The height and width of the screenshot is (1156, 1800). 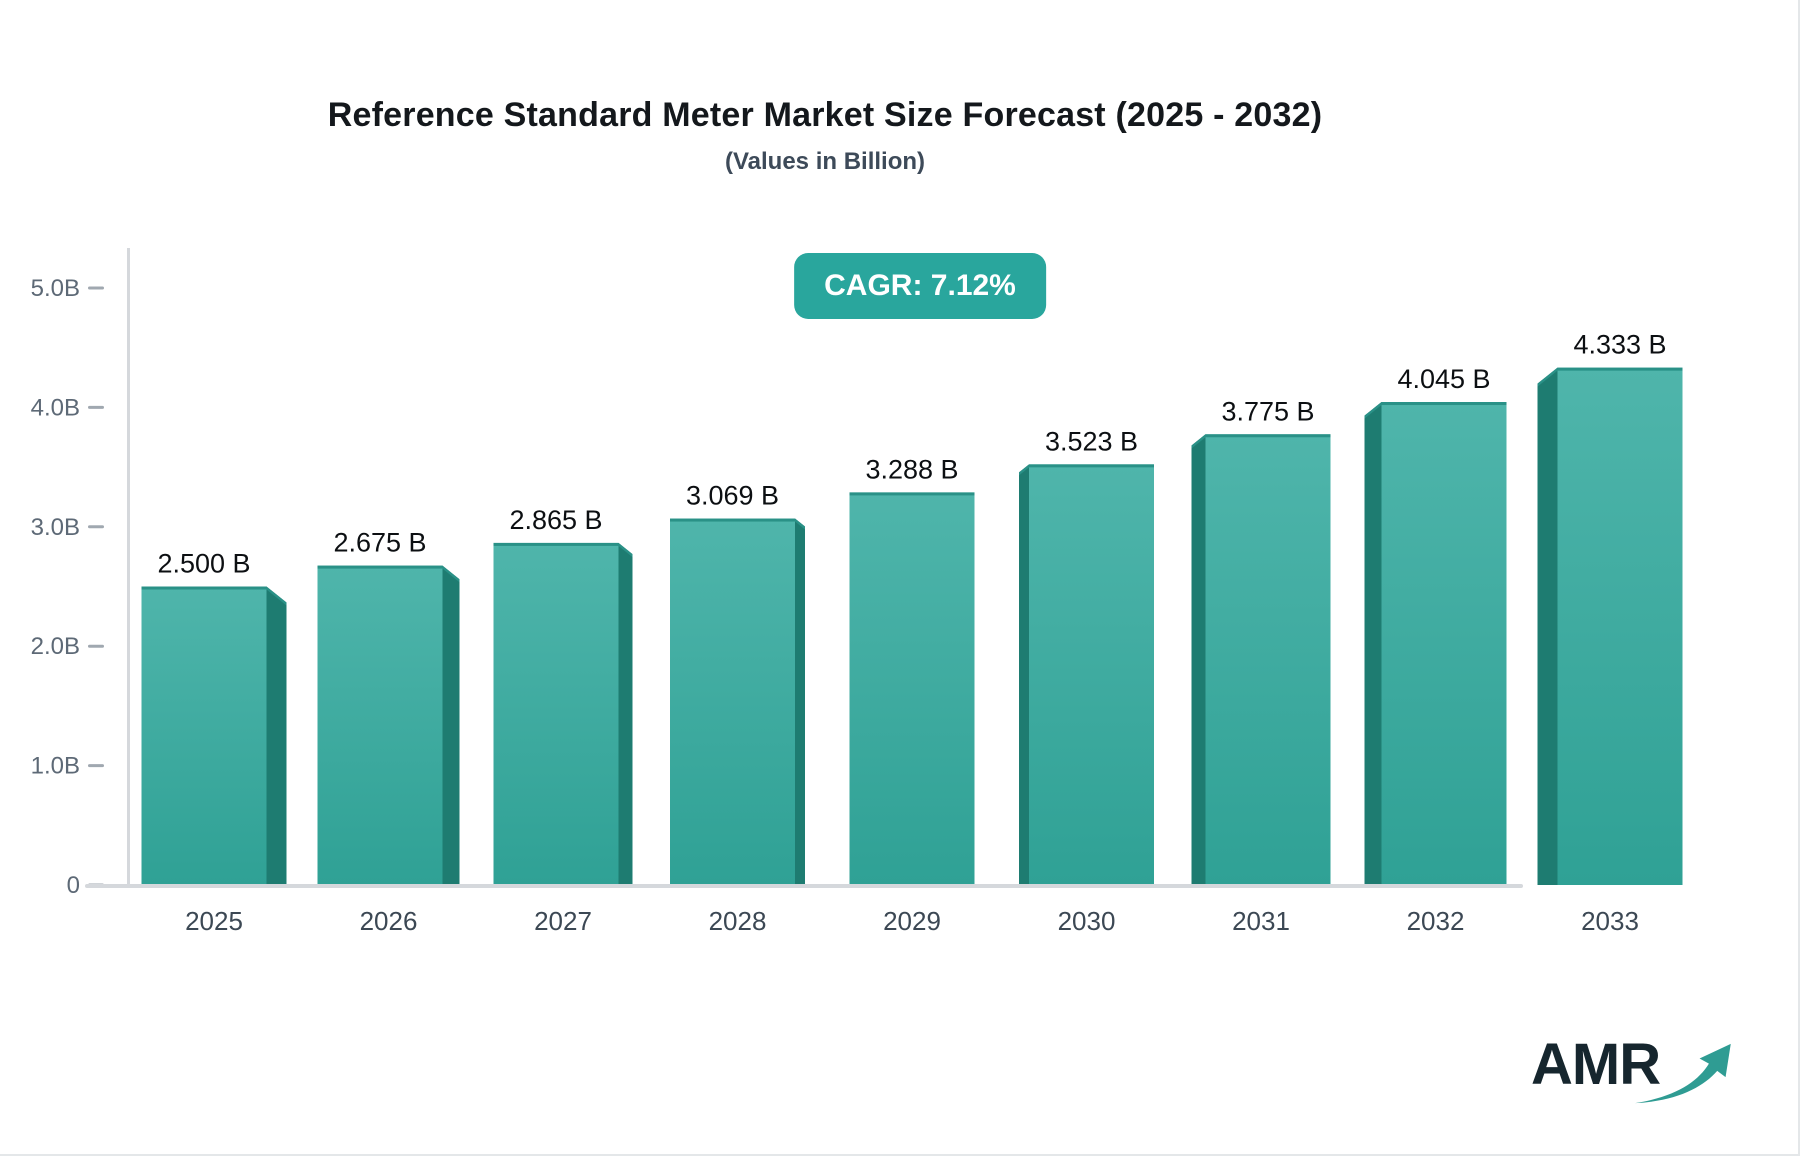 I want to click on x-axis-label: 2033, so click(x=1610, y=921).